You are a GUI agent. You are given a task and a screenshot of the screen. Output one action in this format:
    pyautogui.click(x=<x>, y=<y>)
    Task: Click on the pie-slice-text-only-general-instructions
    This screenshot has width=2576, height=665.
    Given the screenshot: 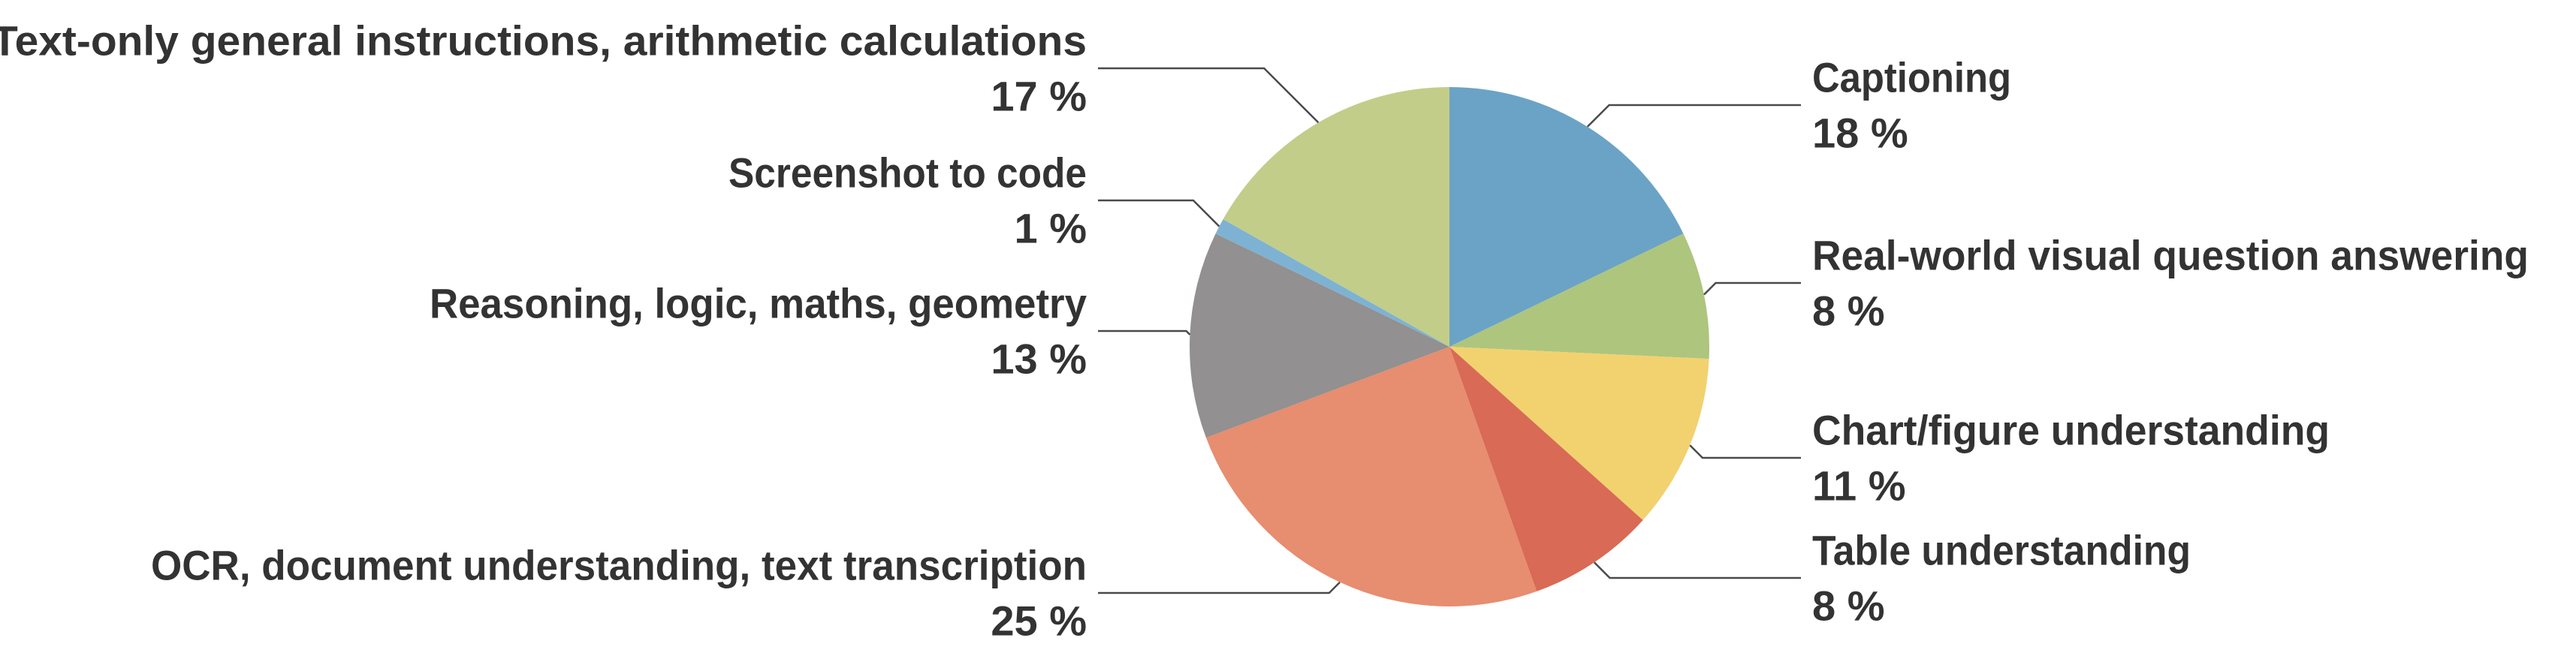 What is the action you would take?
    pyautogui.click(x=1336, y=217)
    